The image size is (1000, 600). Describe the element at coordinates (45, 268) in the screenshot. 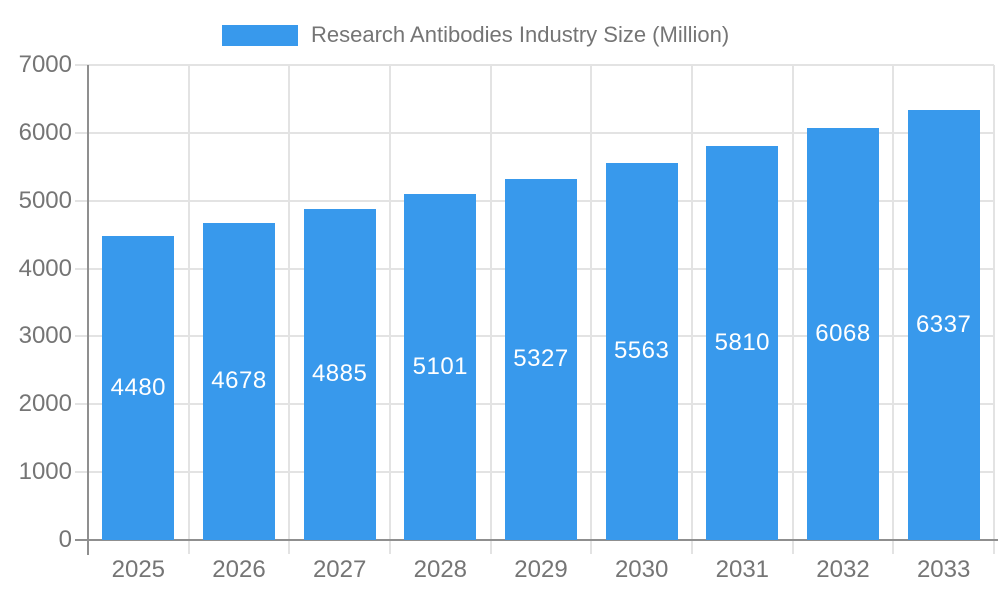

I see `y-axis-label-4000: 4000` at that location.